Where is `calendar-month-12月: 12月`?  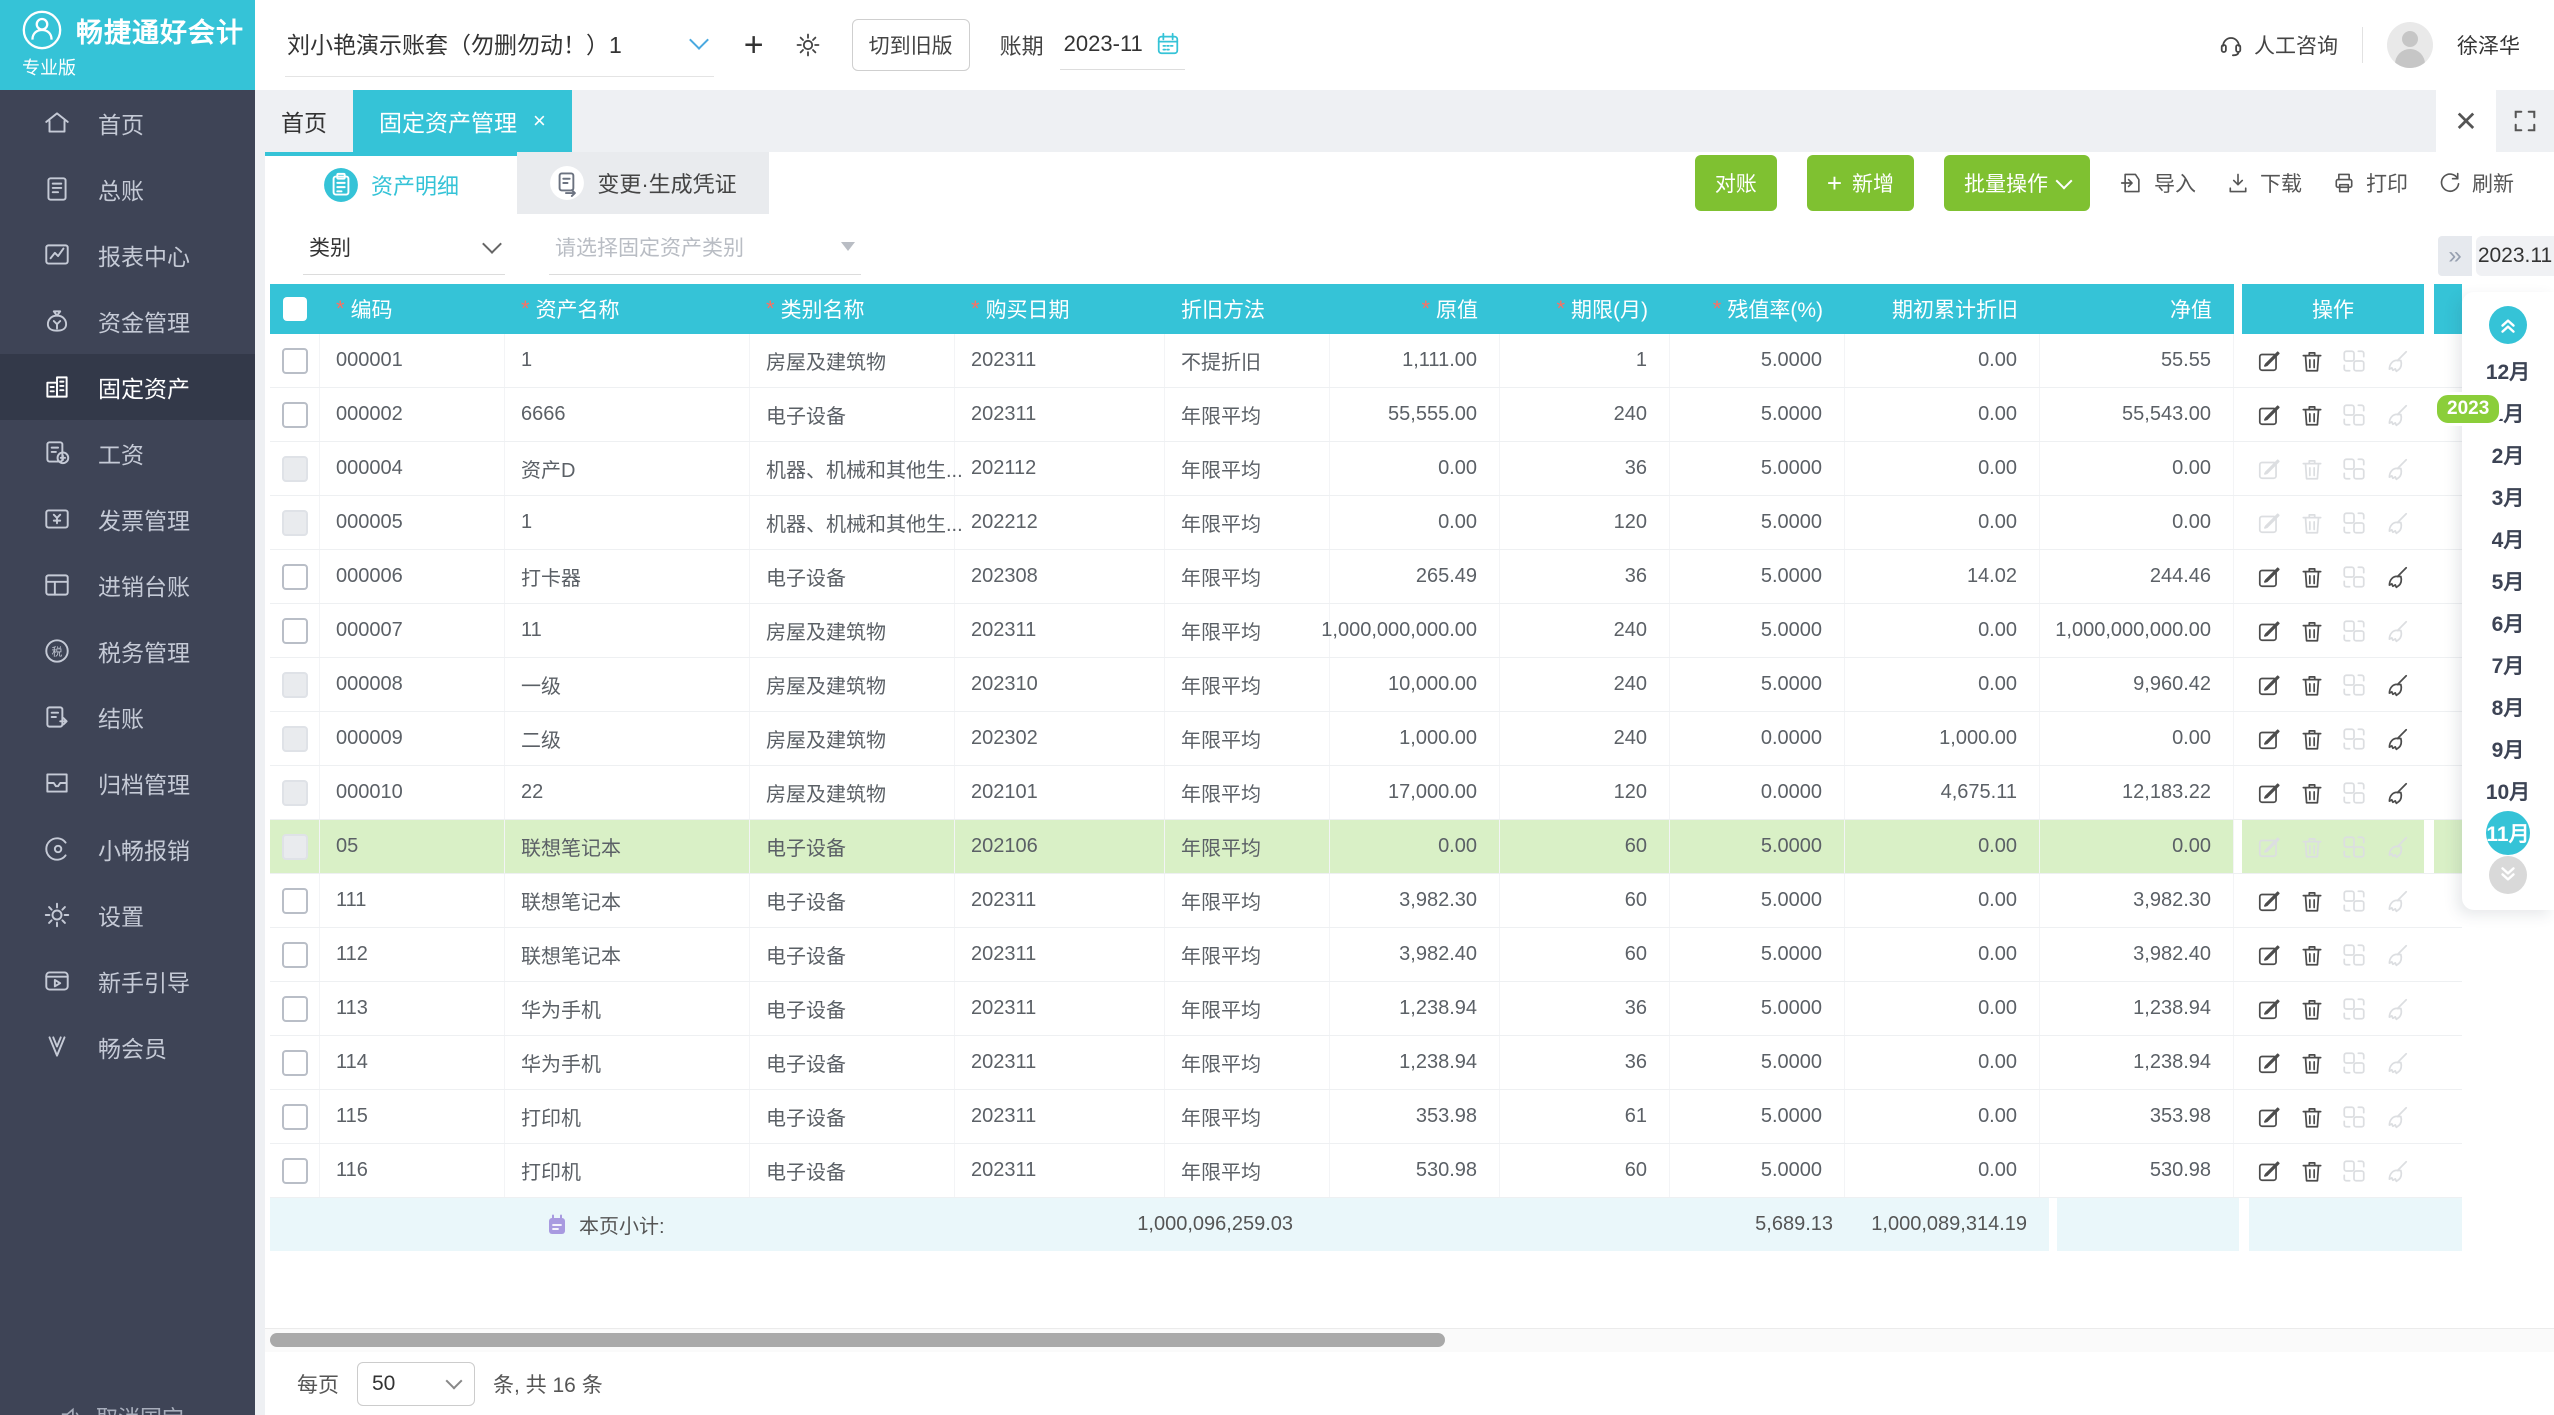 calendar-month-12月: 12月 is located at coordinates (2508, 371).